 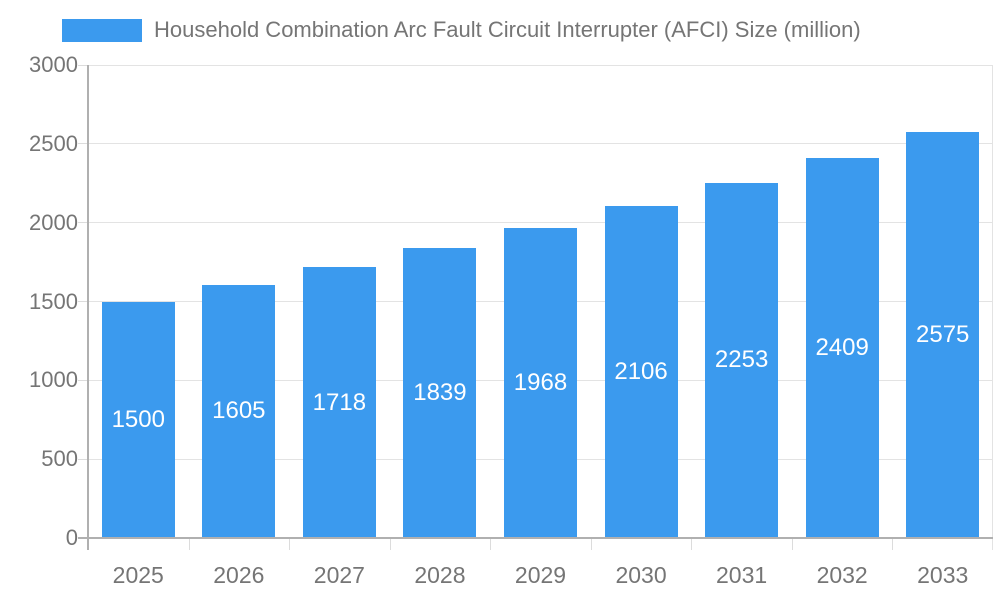 What do you see at coordinates (88, 307) in the screenshot?
I see `y-axis-line` at bounding box center [88, 307].